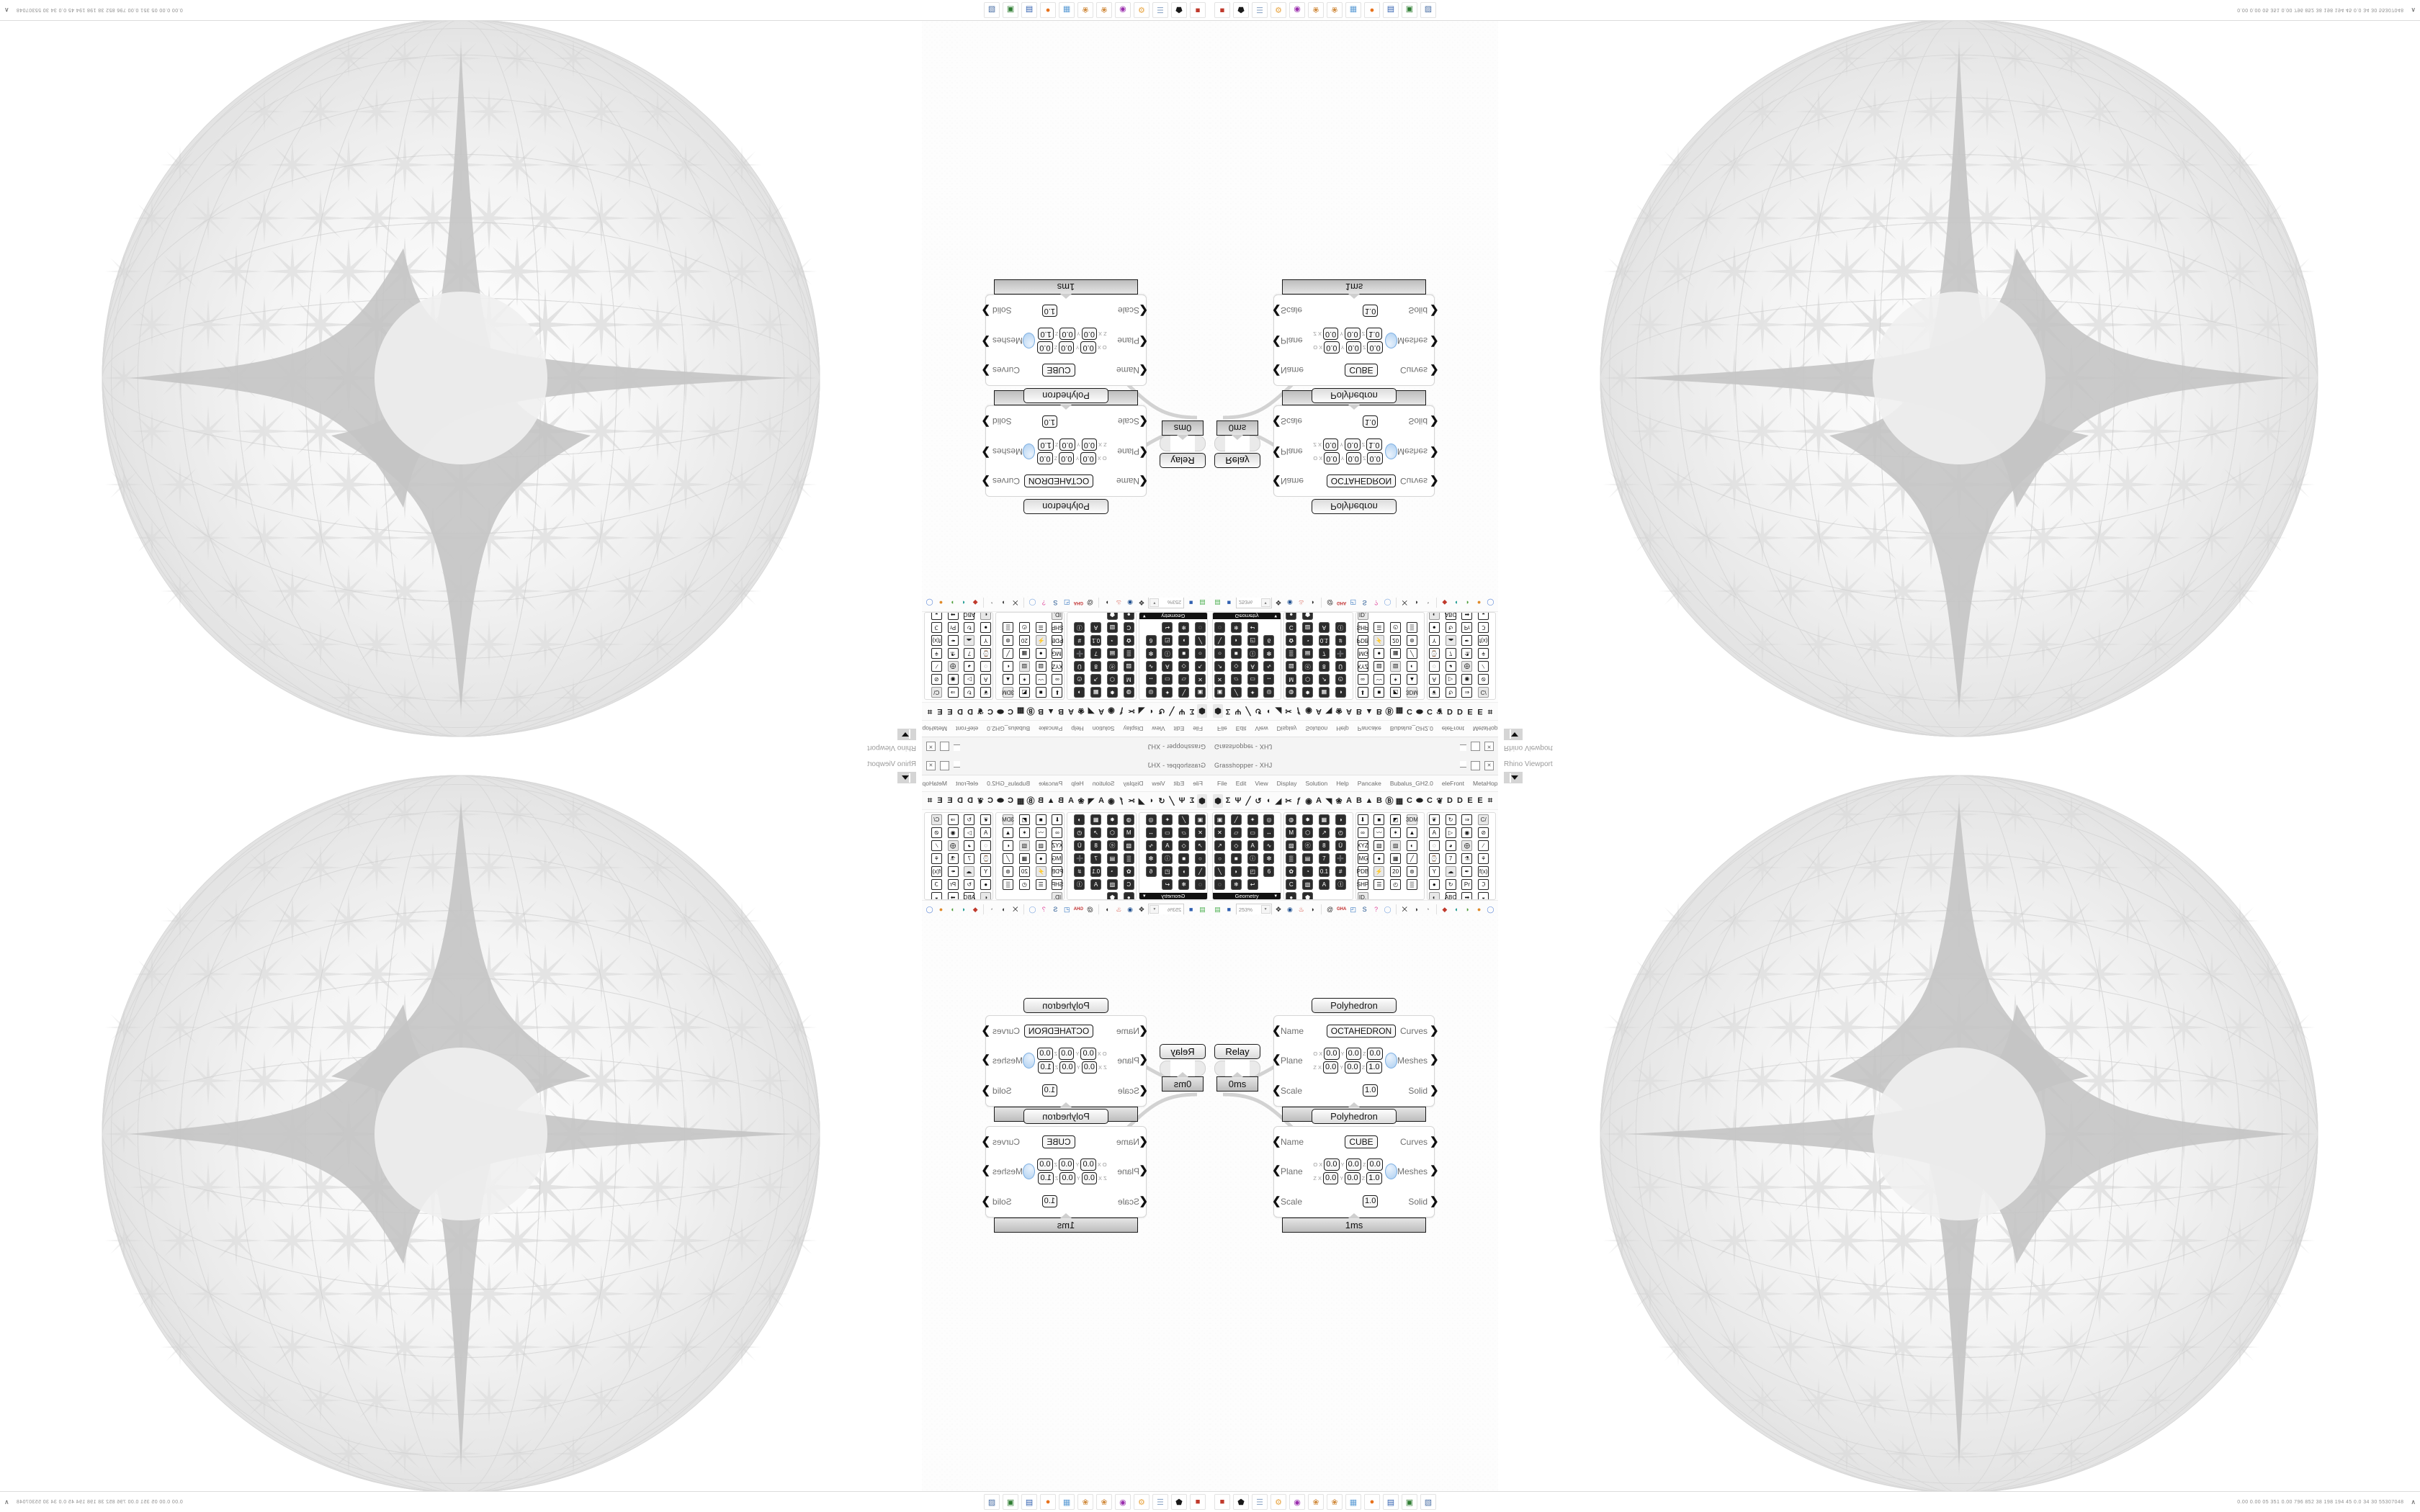 This screenshot has width=2420, height=1512. Describe the element at coordinates (1104, 10) in the screenshot. I see `taskbar-app-paint-a: ❀` at that location.